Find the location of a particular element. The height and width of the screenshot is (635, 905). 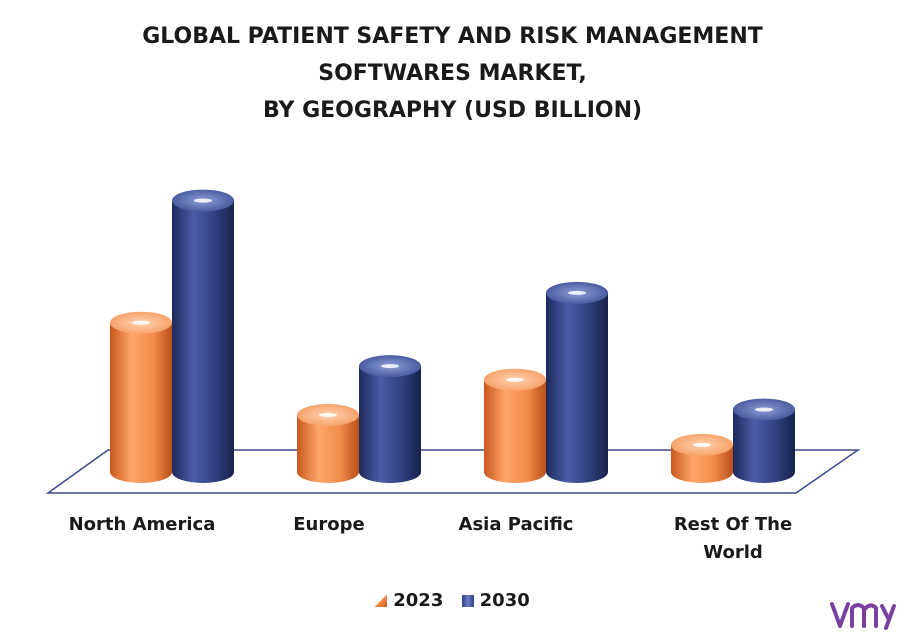

legend-item-2023: 2023 is located at coordinates (409, 600).